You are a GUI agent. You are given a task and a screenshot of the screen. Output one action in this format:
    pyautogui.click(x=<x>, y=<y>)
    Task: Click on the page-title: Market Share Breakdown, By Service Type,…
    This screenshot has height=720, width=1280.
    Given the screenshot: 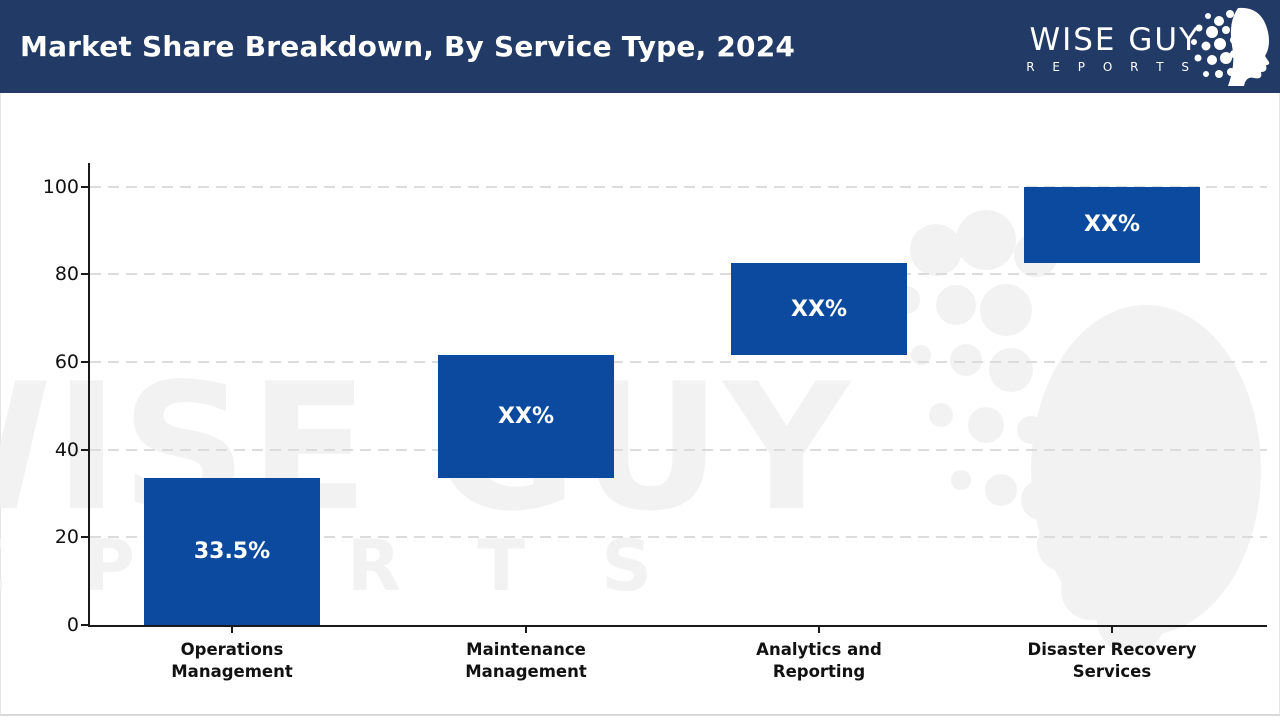 What is the action you would take?
    pyautogui.click(x=408, y=46)
    